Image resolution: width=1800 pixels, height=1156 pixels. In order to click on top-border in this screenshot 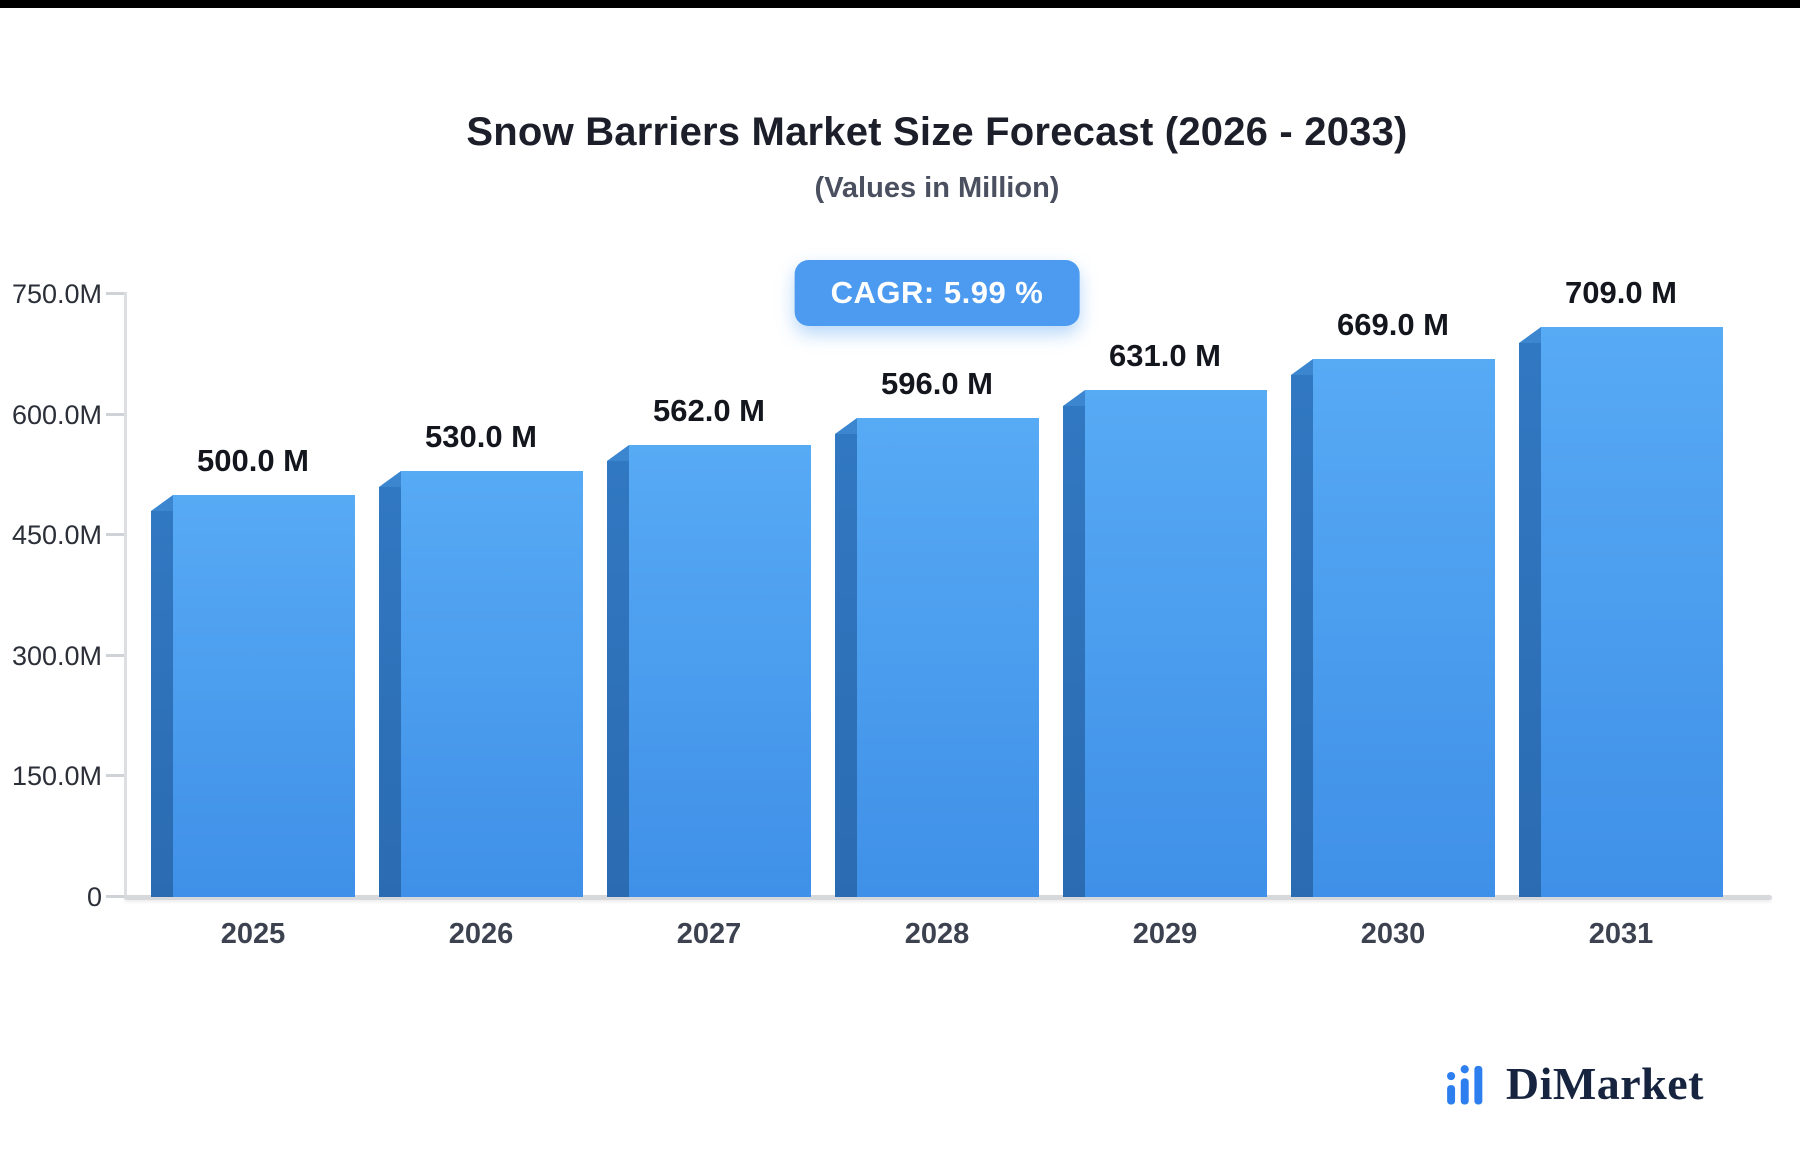, I will do `click(900, 4)`.